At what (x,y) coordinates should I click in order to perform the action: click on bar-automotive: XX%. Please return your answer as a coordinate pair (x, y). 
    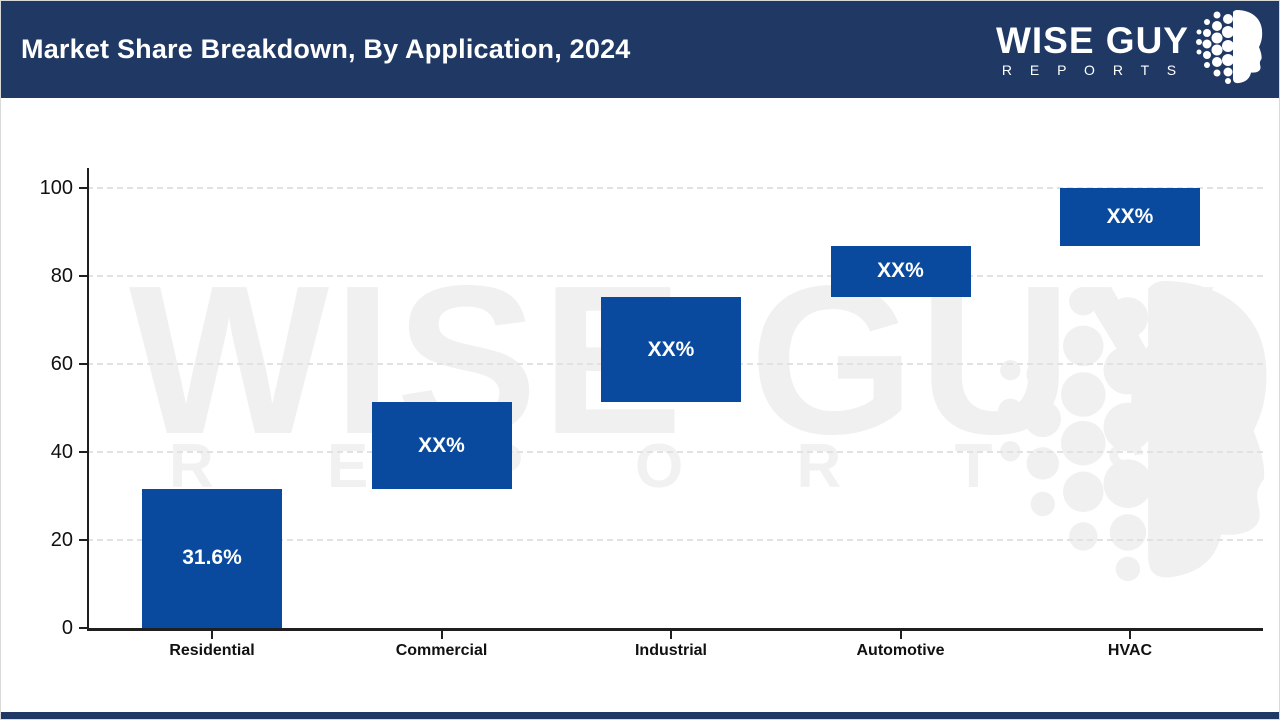
    Looking at the image, I should click on (900, 271).